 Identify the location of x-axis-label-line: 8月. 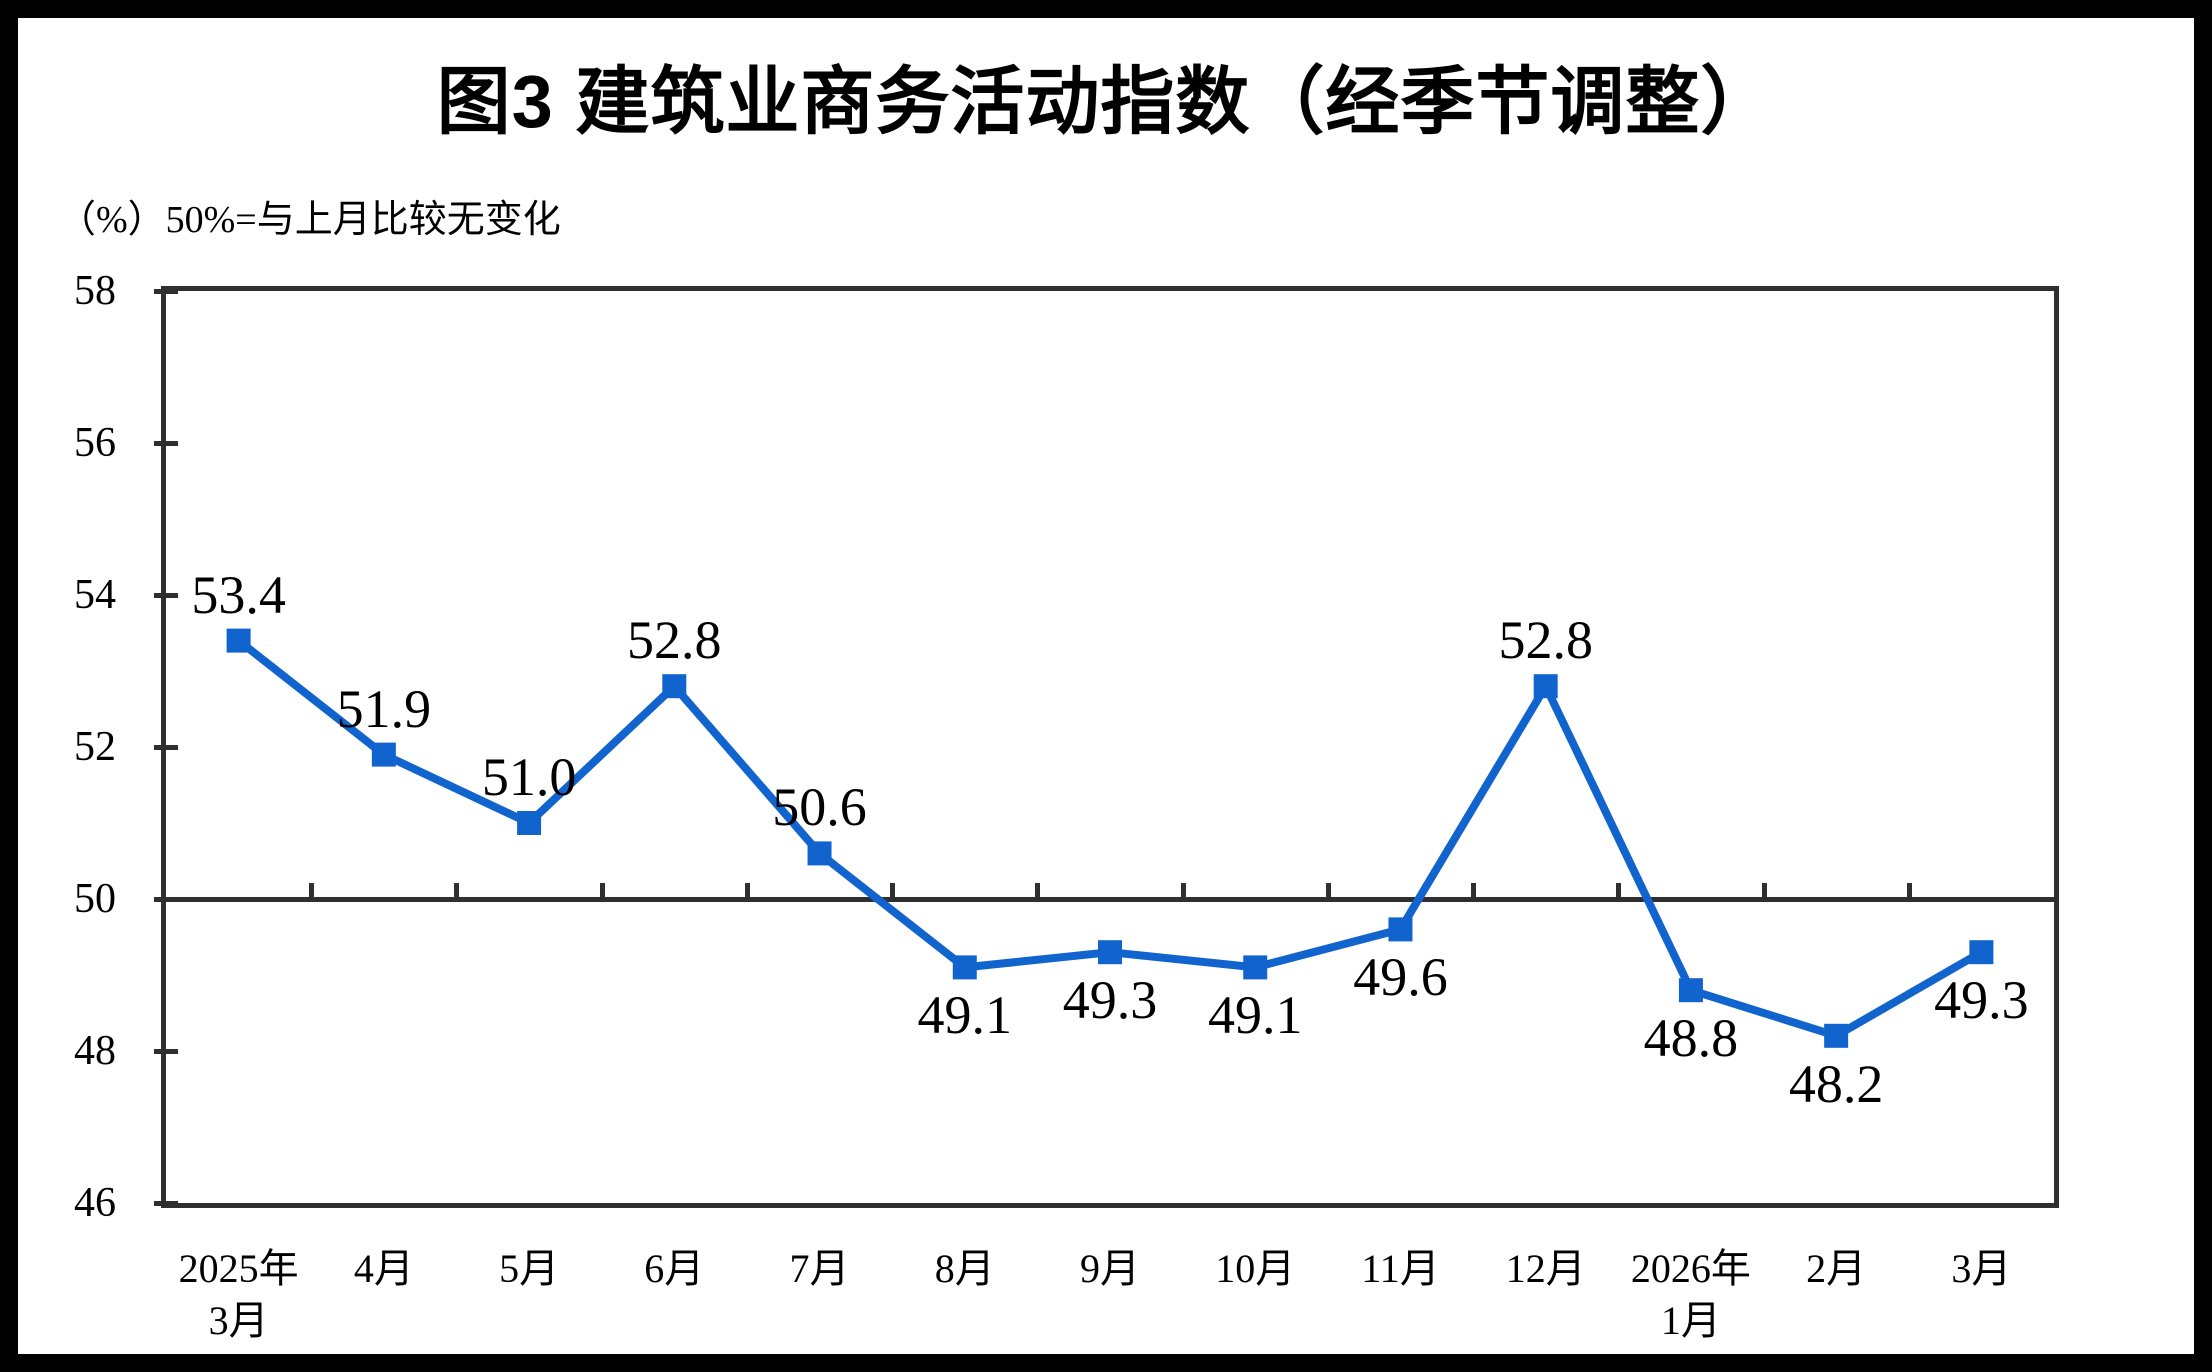
(964, 1268).